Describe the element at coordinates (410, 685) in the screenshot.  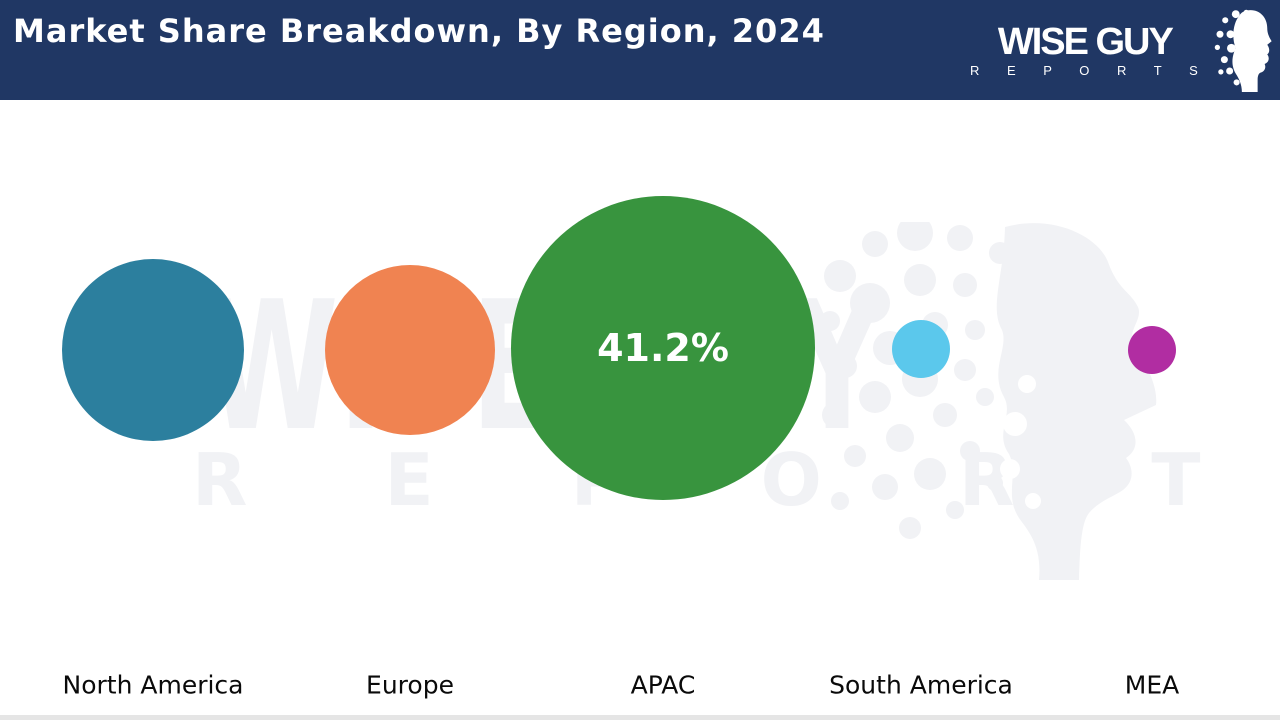
I see `category-label-europe: Europe` at that location.